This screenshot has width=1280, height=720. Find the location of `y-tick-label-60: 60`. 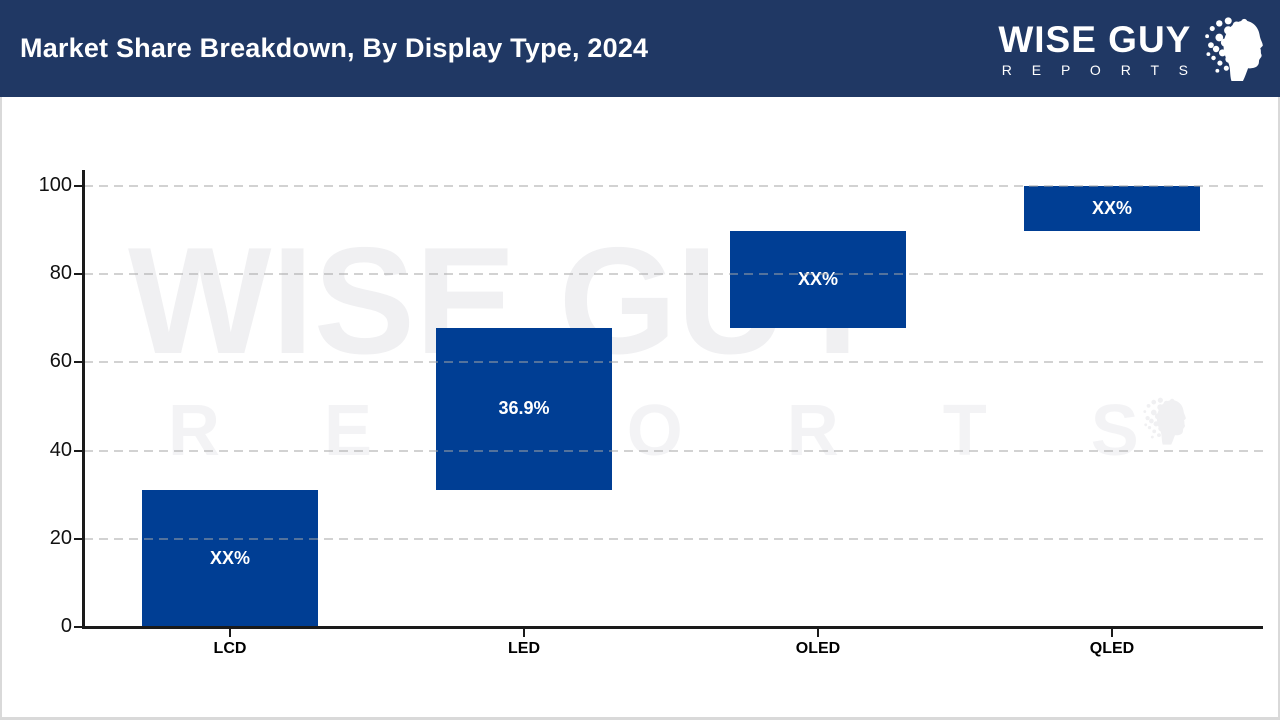

y-tick-label-60: 60 is located at coordinates (60, 361).